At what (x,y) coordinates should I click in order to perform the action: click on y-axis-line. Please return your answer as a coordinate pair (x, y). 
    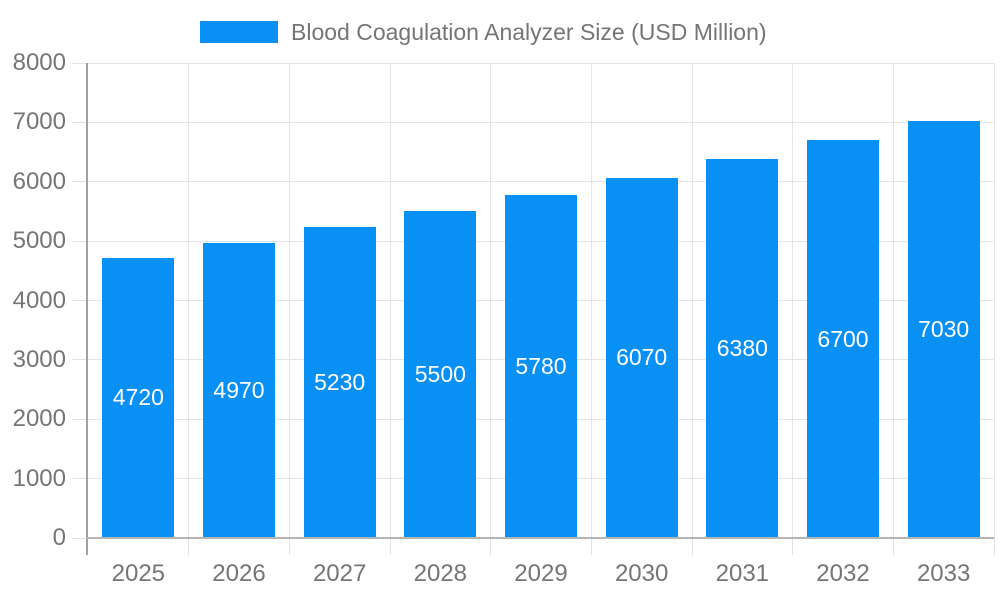
    Looking at the image, I should click on (87, 309).